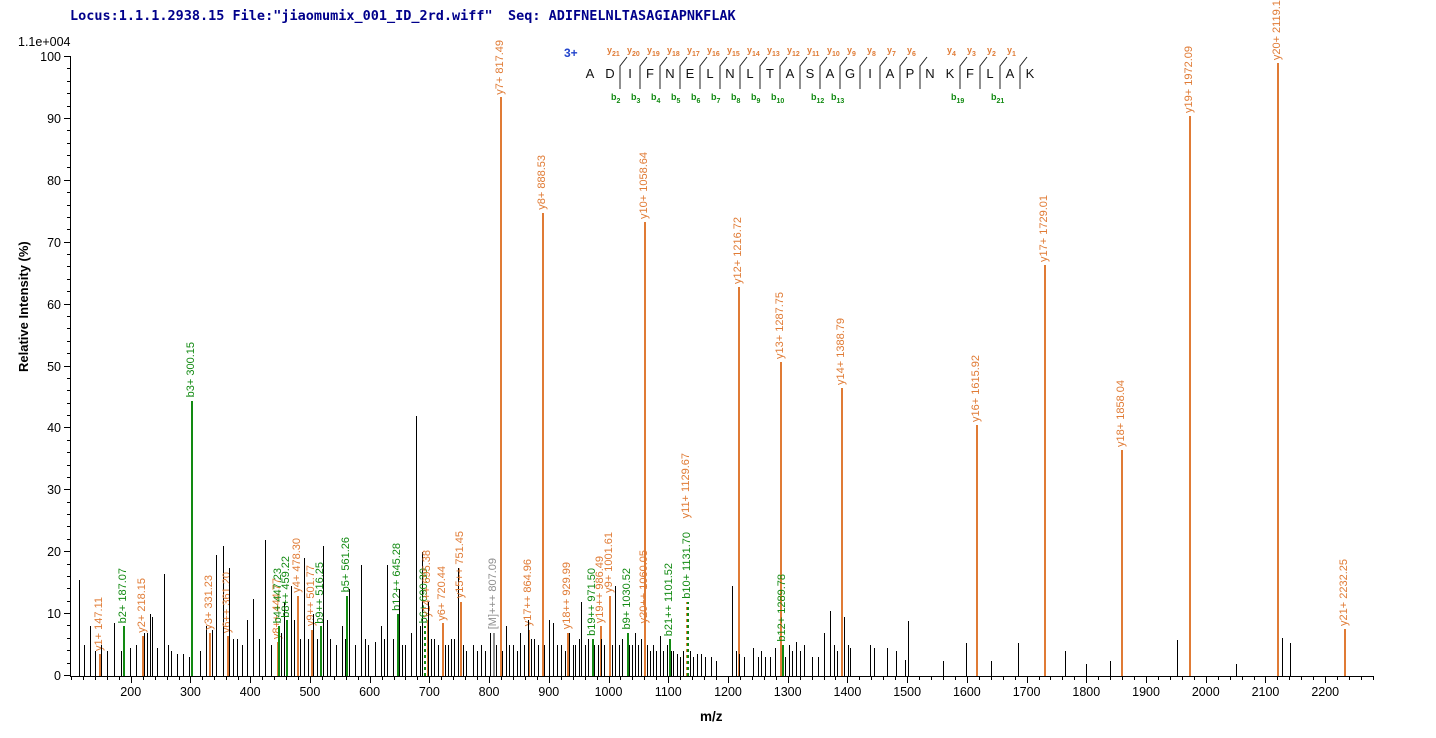 The width and height of the screenshot is (1436, 738). I want to click on residue-letter: A, so click(830, 73).